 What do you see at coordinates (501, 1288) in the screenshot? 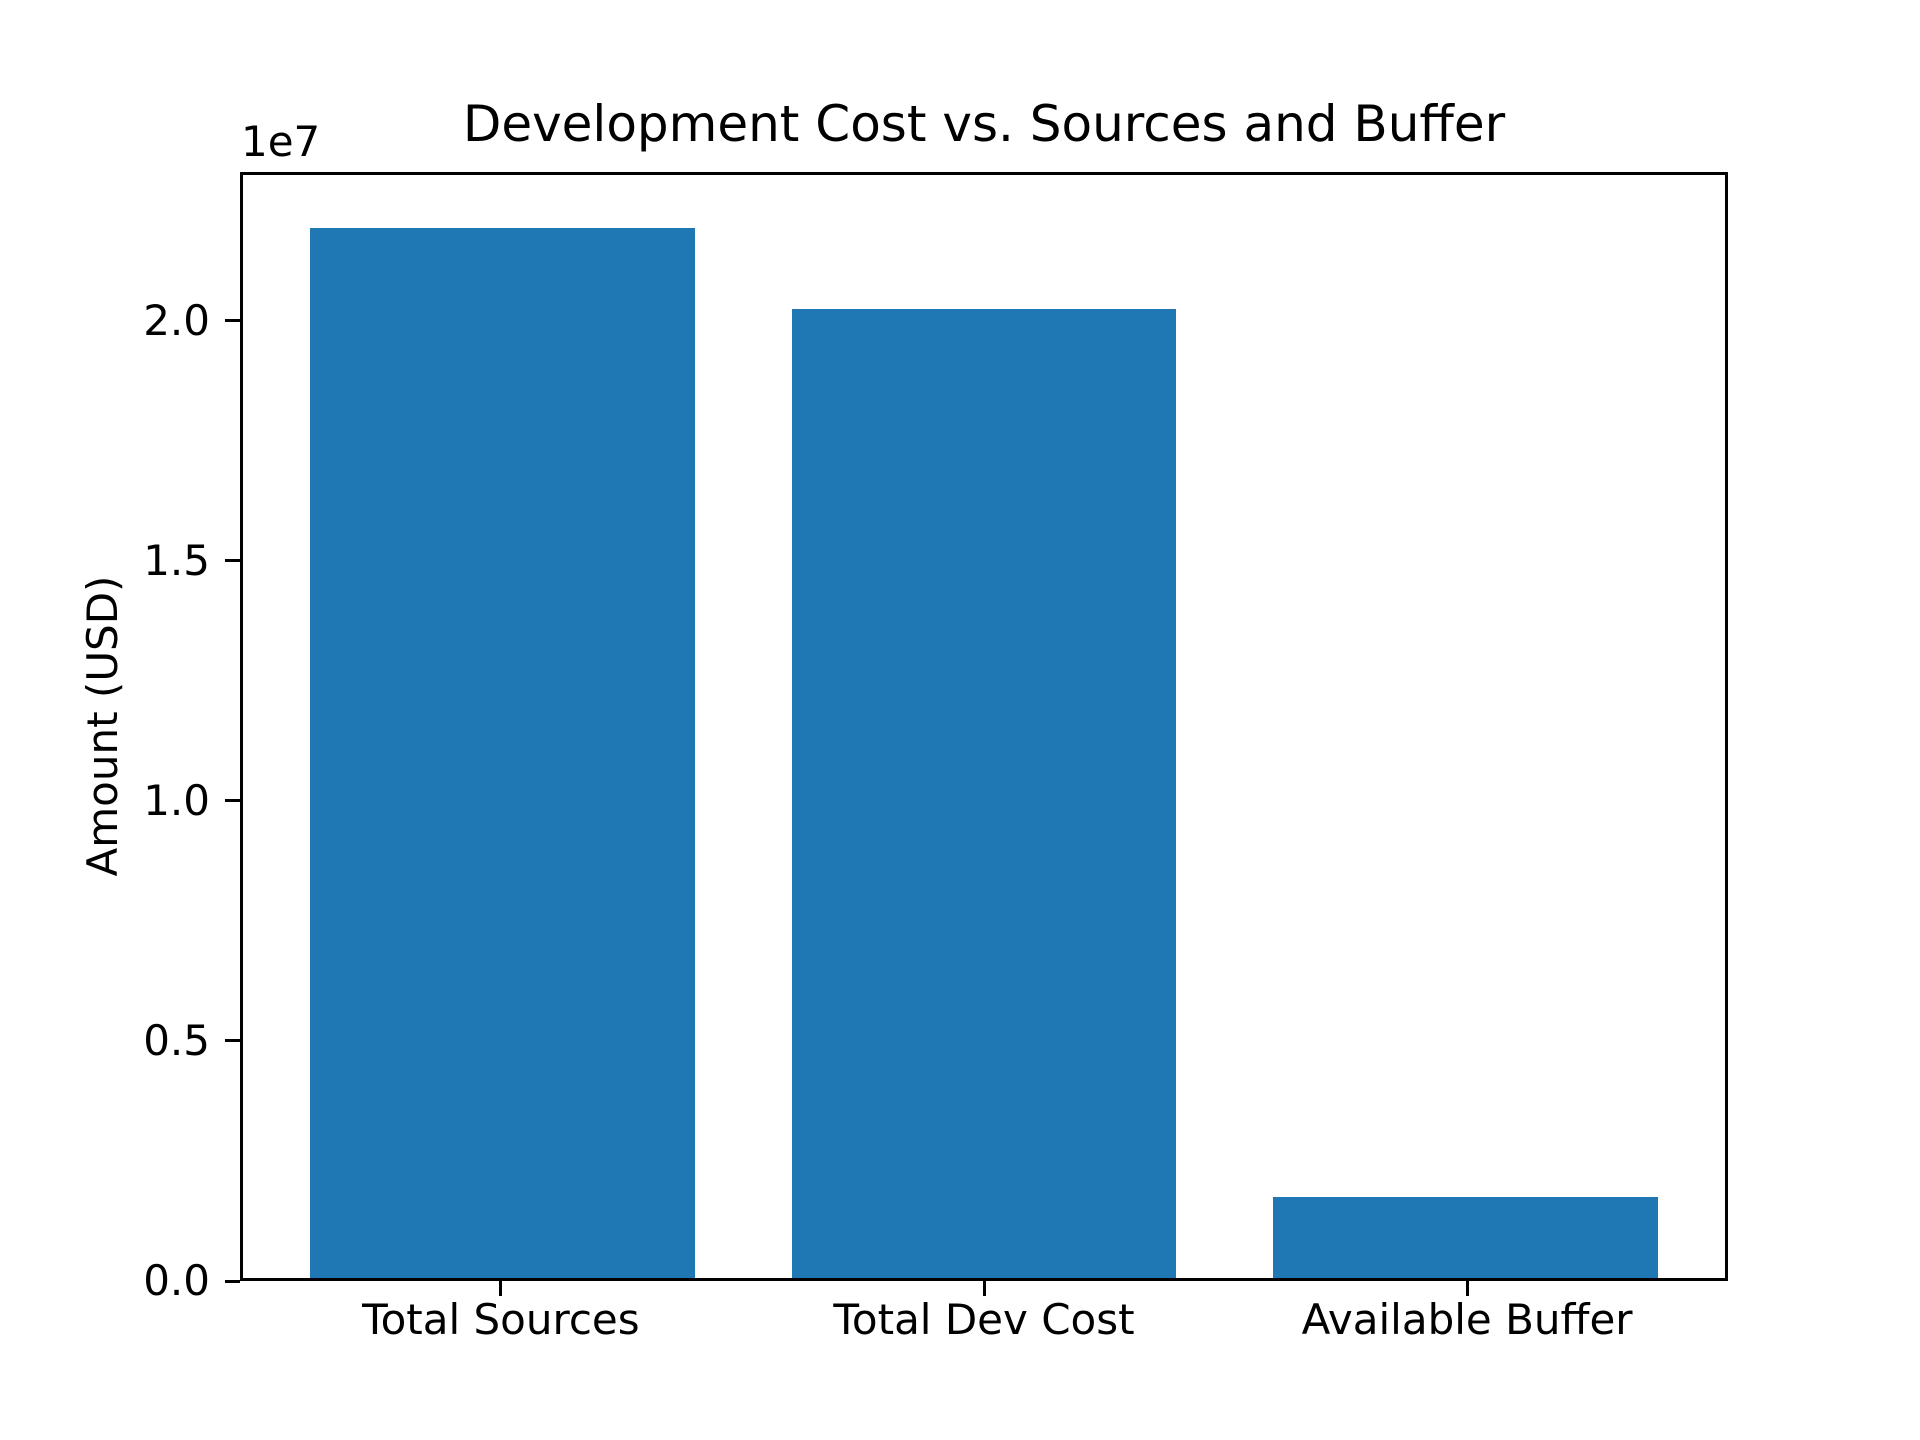
I see `x-tick-mark-total-sources` at bounding box center [501, 1288].